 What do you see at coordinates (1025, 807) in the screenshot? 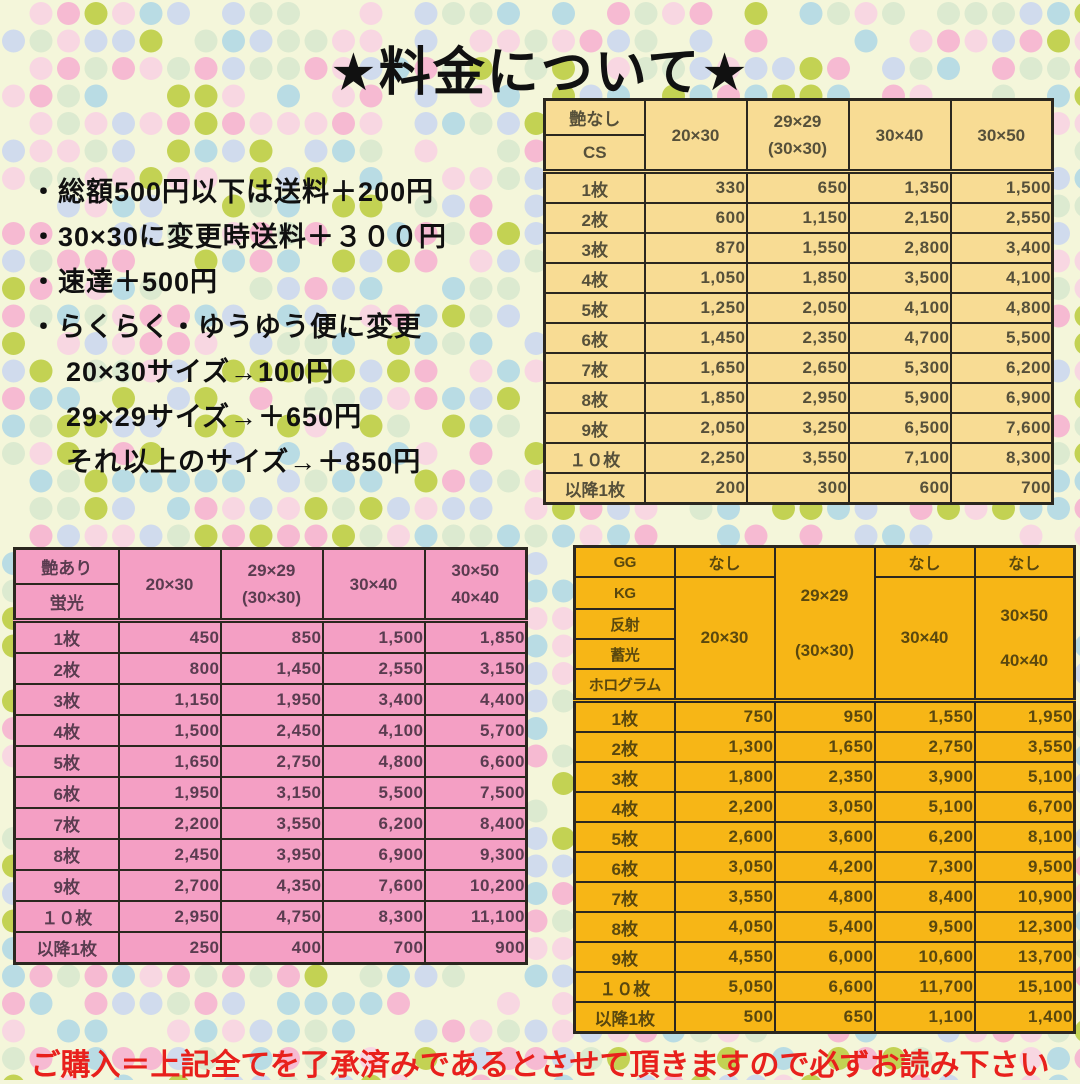
I see `price-cell: 6,700` at bounding box center [1025, 807].